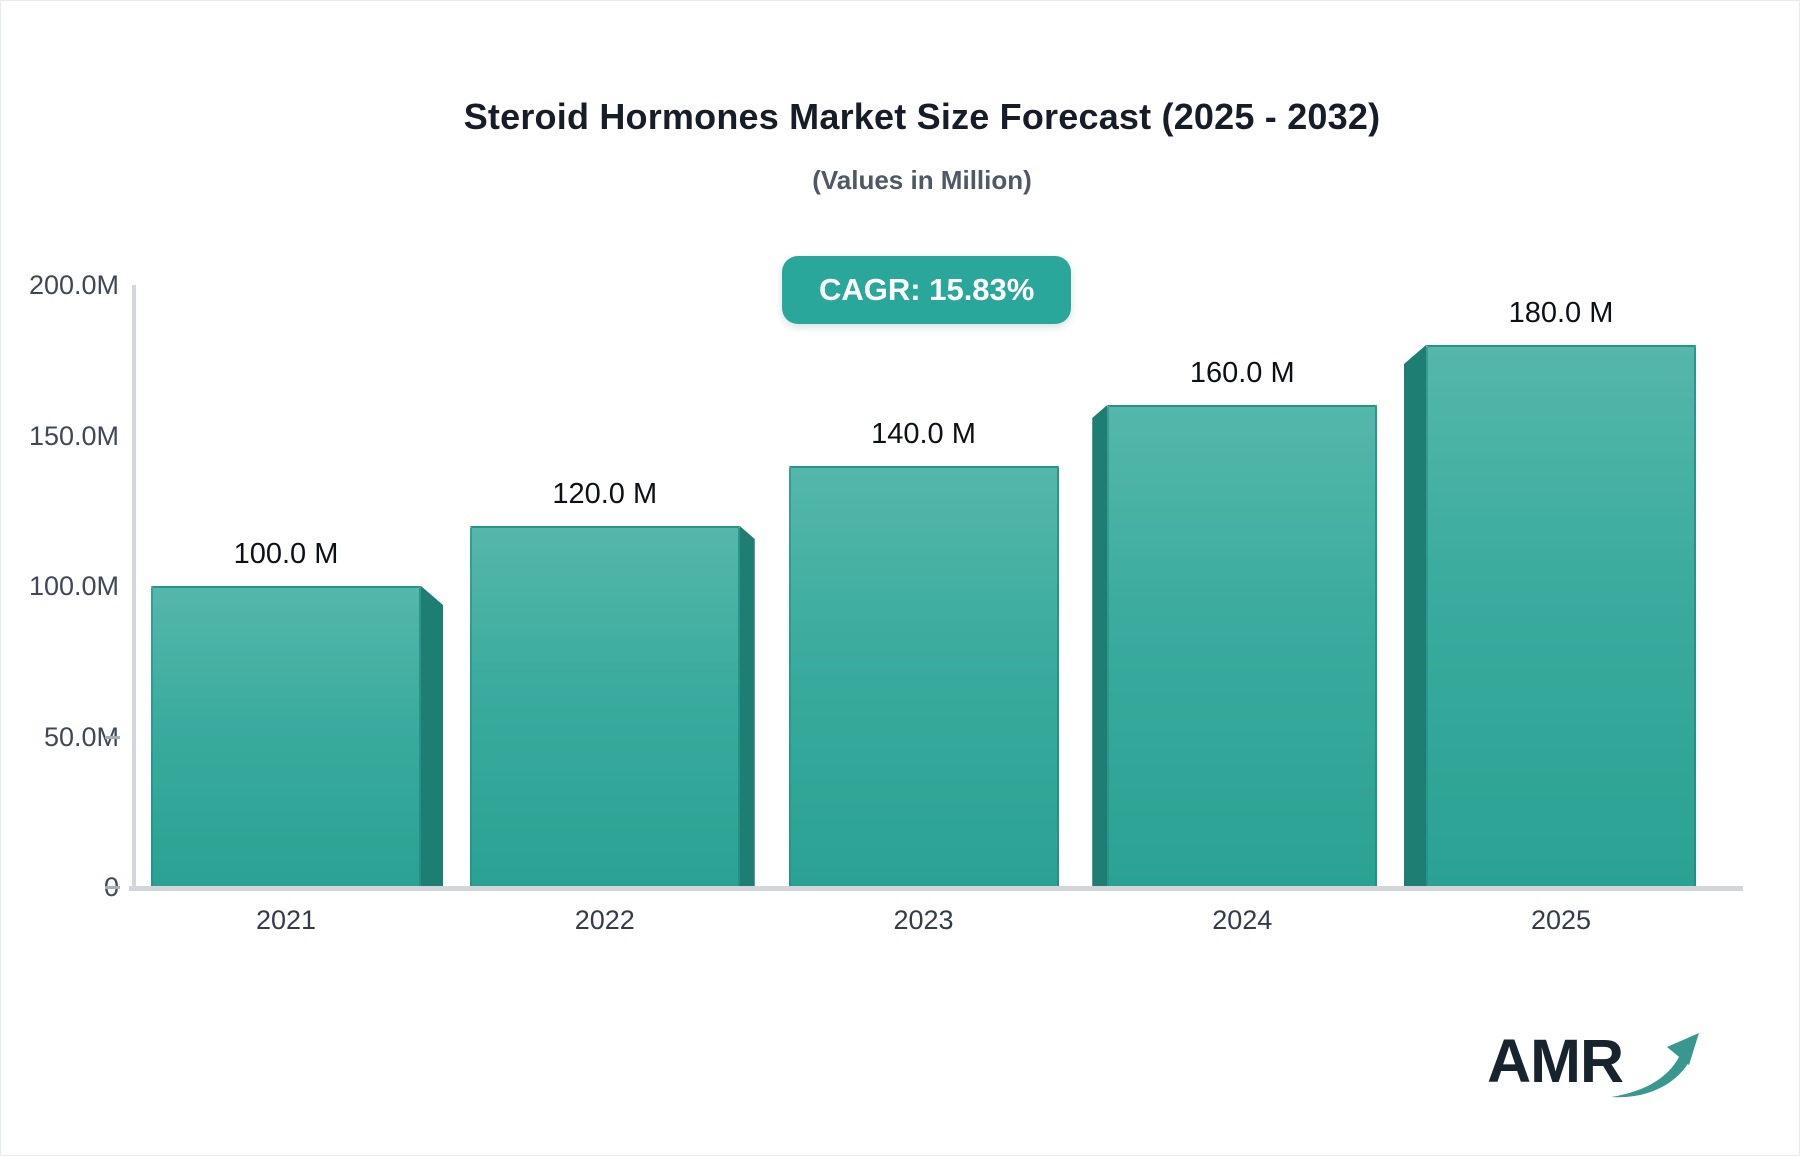 Image resolution: width=1800 pixels, height=1156 pixels. Describe the element at coordinates (73, 285) in the screenshot. I see `y-axis-tick-label: 200.0M` at that location.